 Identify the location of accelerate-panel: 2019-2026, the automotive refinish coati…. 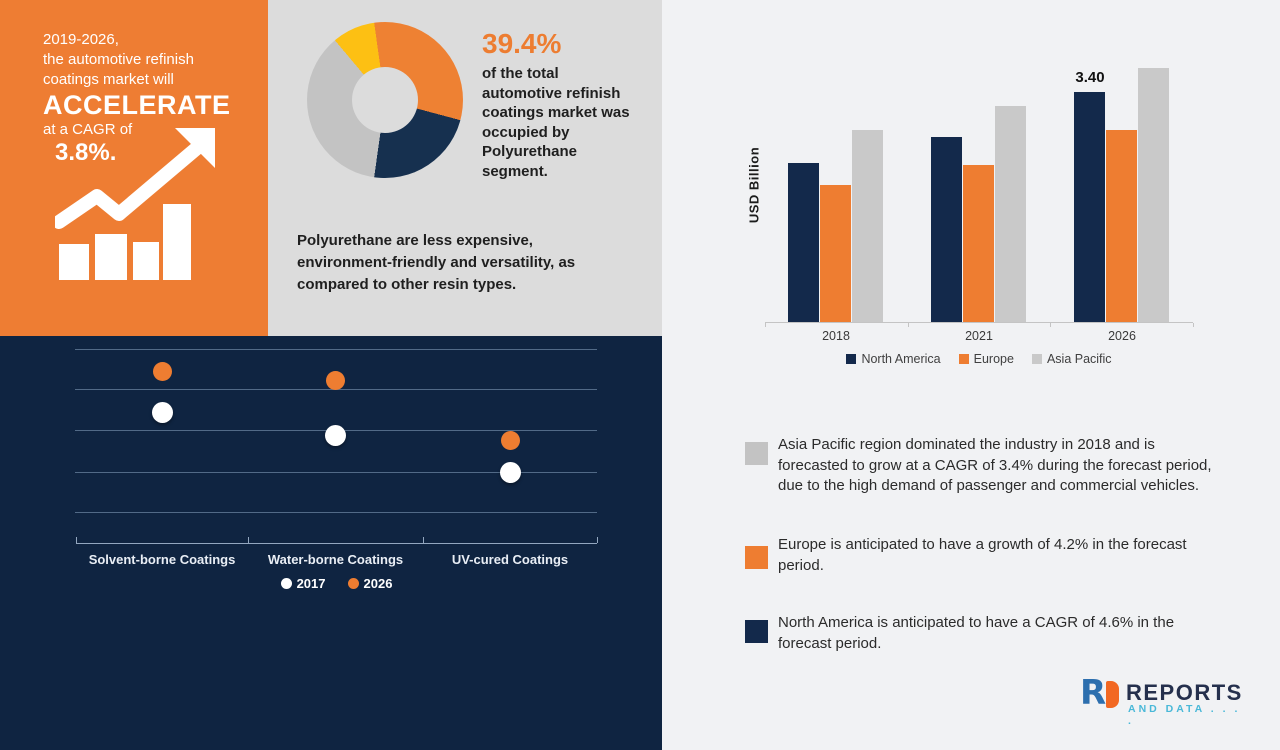
(134, 168).